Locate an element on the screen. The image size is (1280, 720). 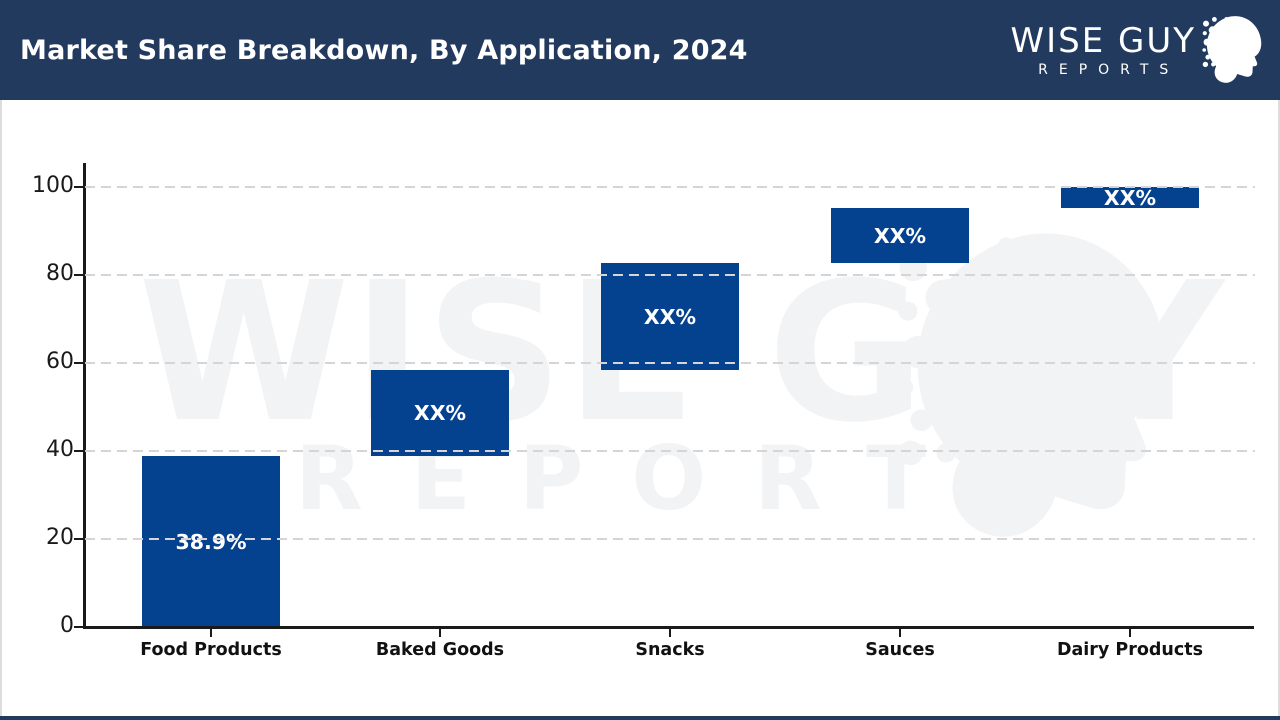
wise-guy-reports-logo: WISE GUY REPORTS is located at coordinates (1138, 50).